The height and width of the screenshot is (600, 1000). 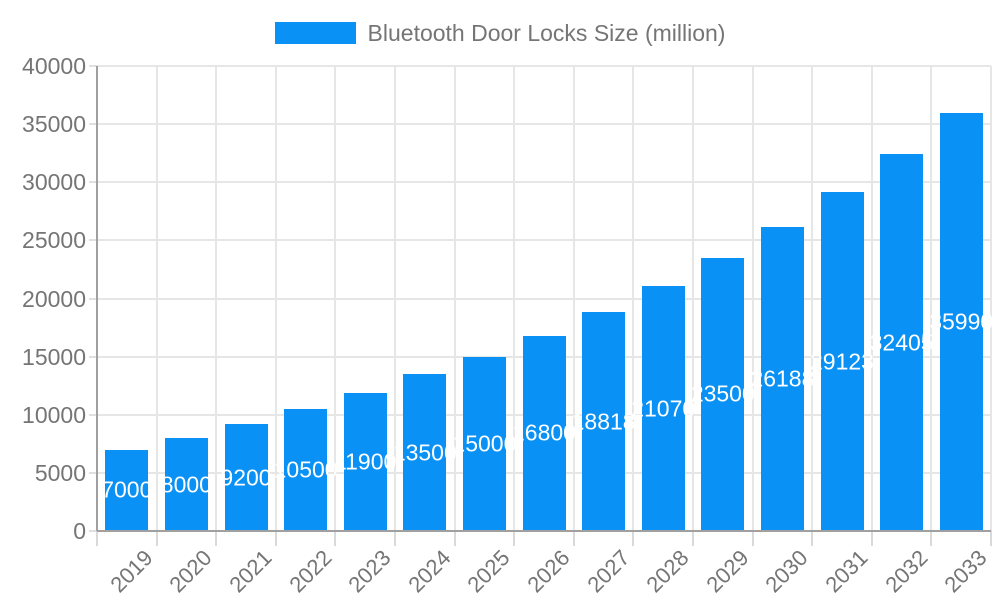 I want to click on bar-value-label: 23500, so click(x=722, y=393).